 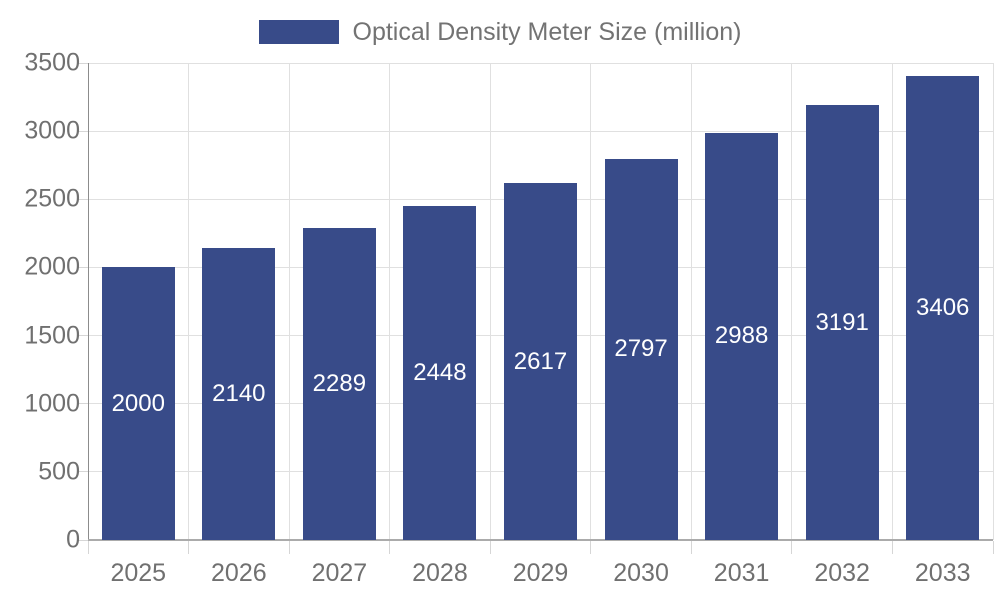 I want to click on legend-swatch-icon, so click(x=298, y=32).